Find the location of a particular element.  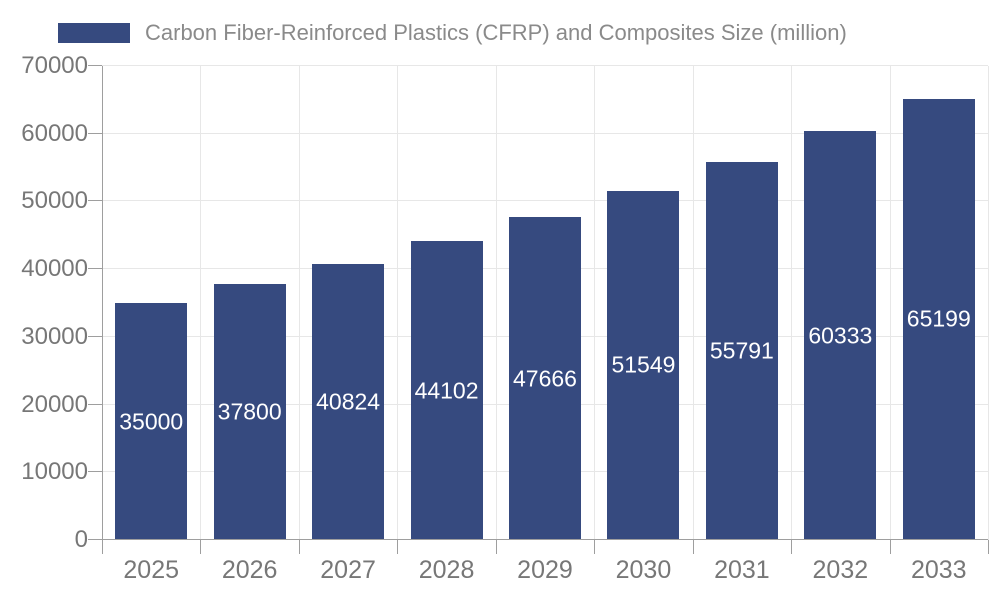

x-axis-labels: 2025 2026 2027 2028 2029 2030 2031 2032 2033 is located at coordinates (545, 571).